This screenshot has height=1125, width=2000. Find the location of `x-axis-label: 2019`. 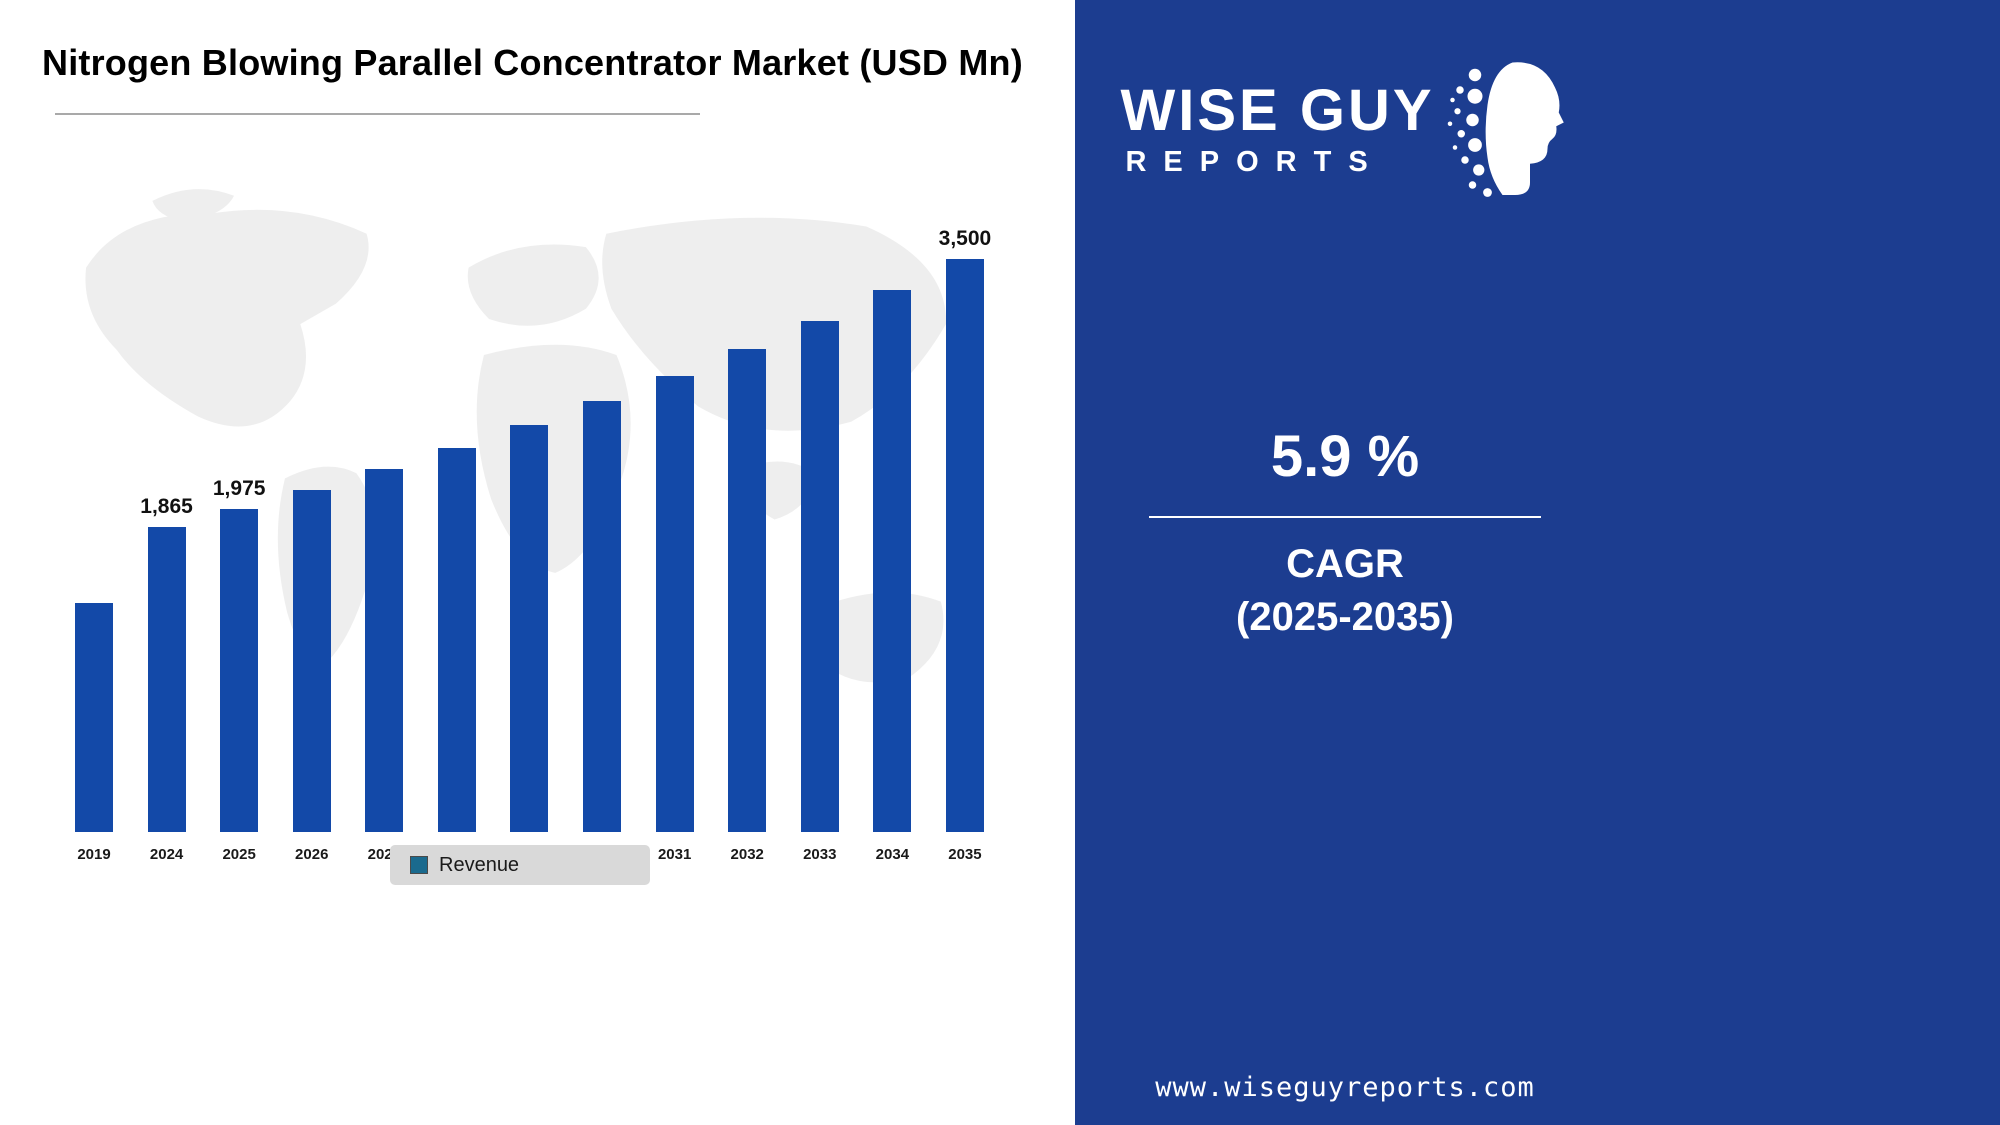

x-axis-label: 2019 is located at coordinates (94, 854).